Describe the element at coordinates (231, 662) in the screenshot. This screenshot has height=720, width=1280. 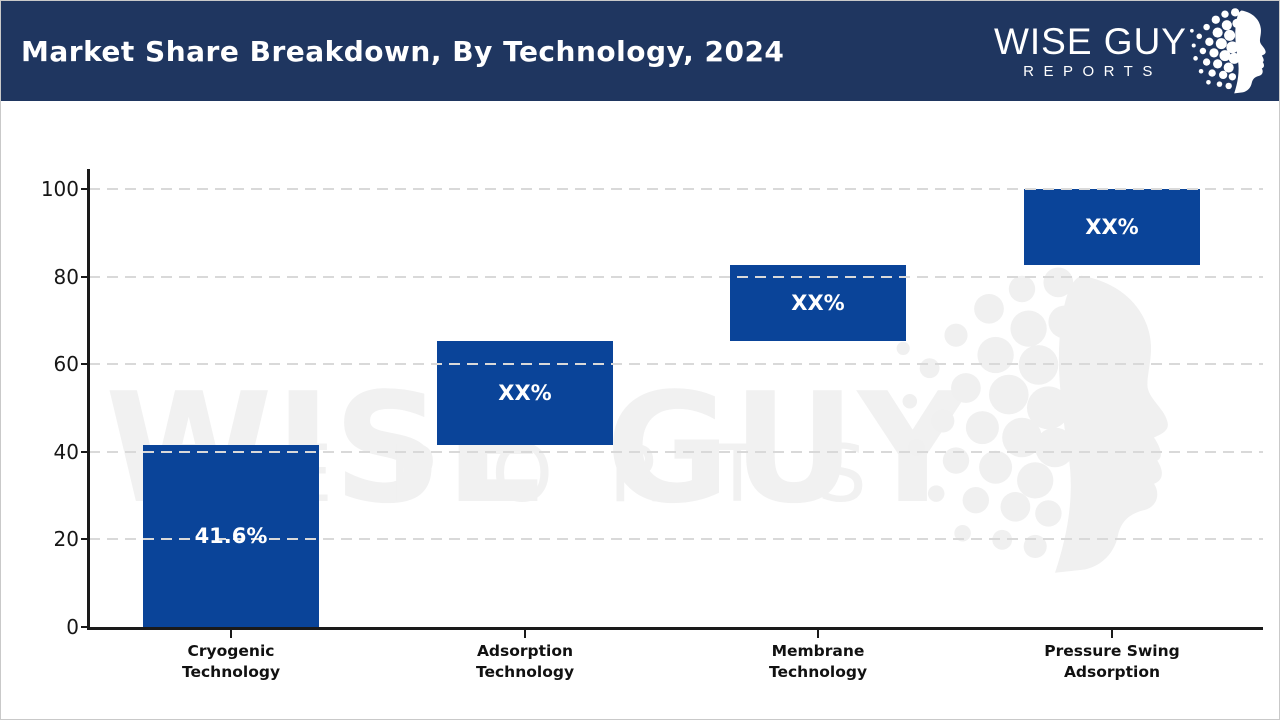
I see `x-category-label-1: Cryogenic Technology` at that location.